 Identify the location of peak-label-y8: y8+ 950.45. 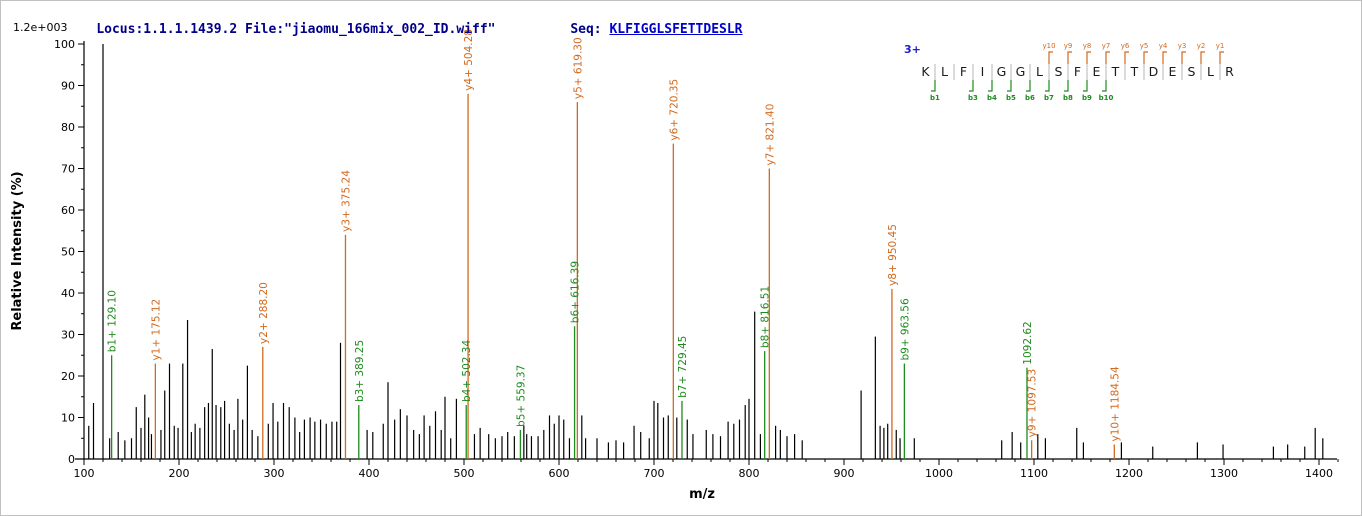
(893, 255).